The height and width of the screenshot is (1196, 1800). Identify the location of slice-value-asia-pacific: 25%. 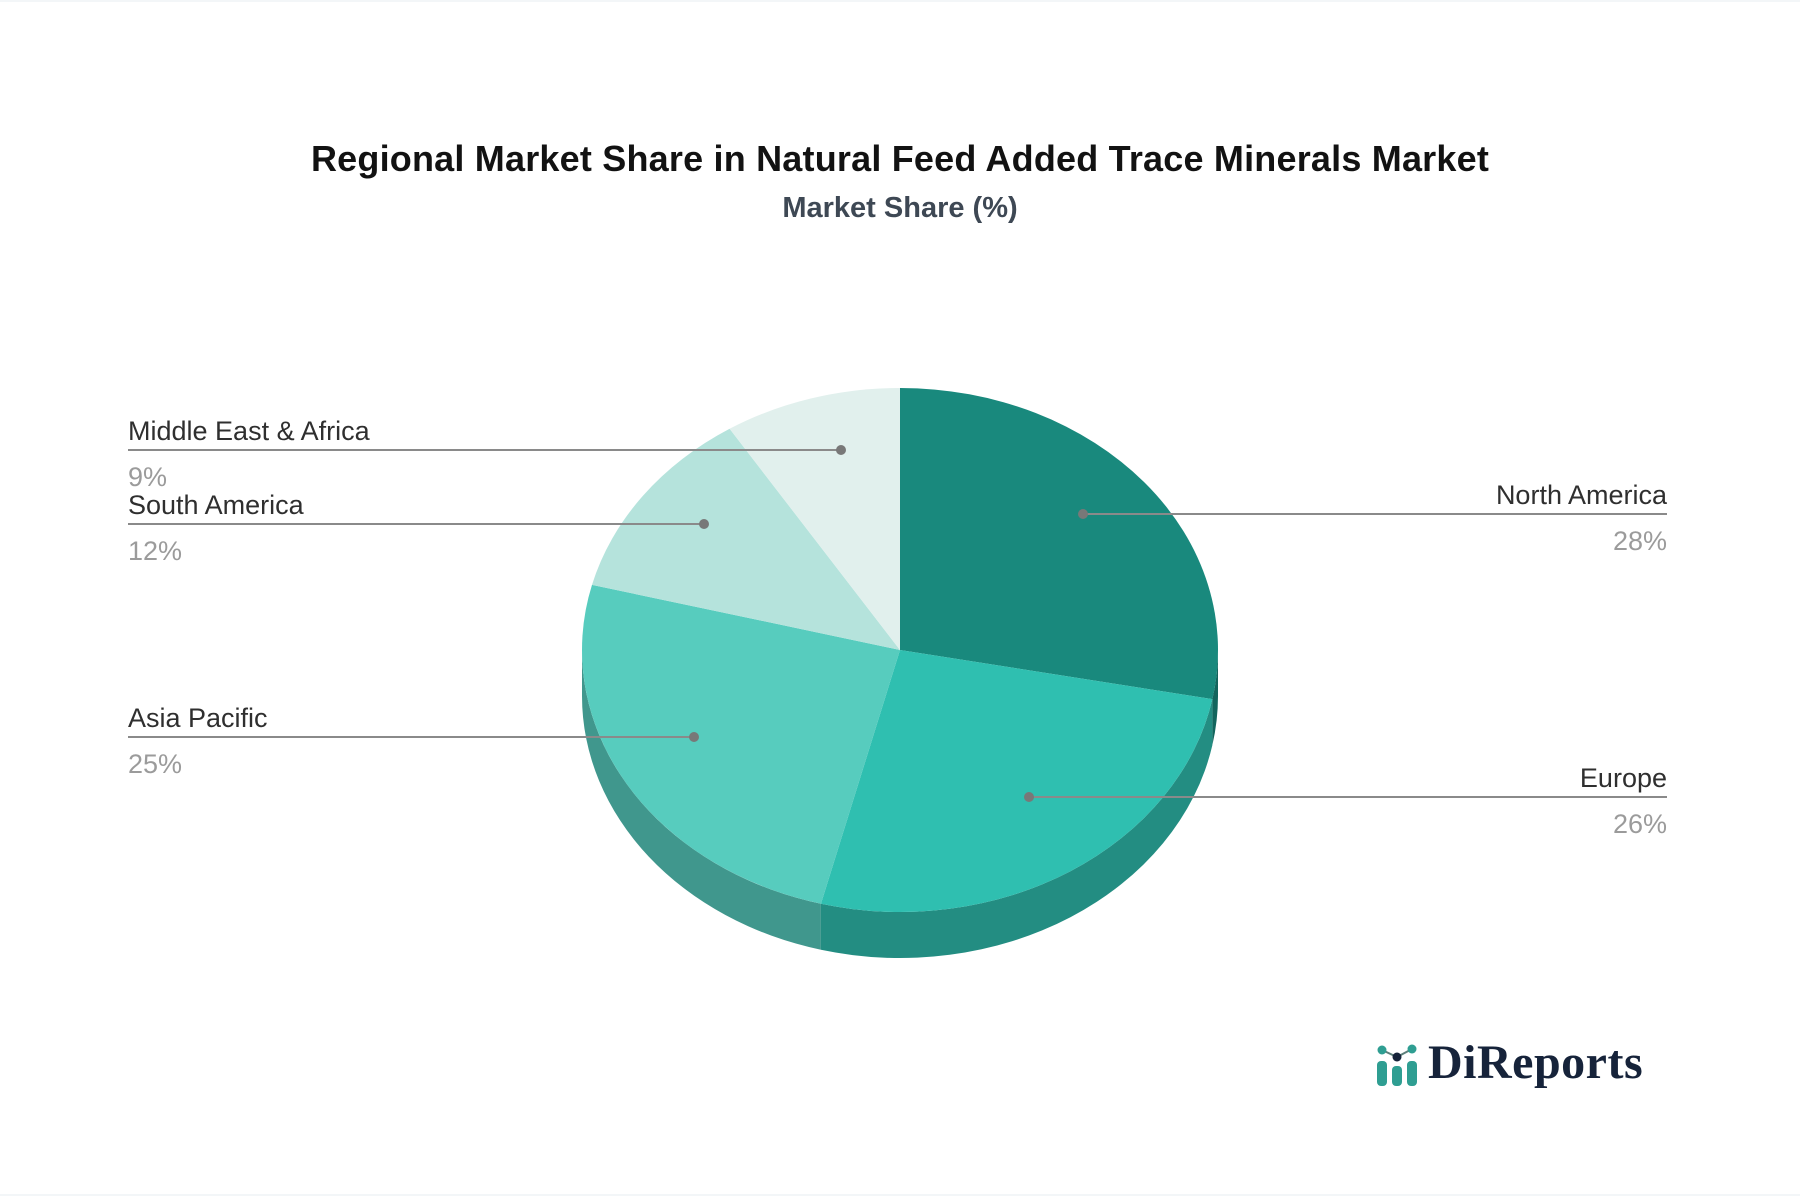
(155, 764).